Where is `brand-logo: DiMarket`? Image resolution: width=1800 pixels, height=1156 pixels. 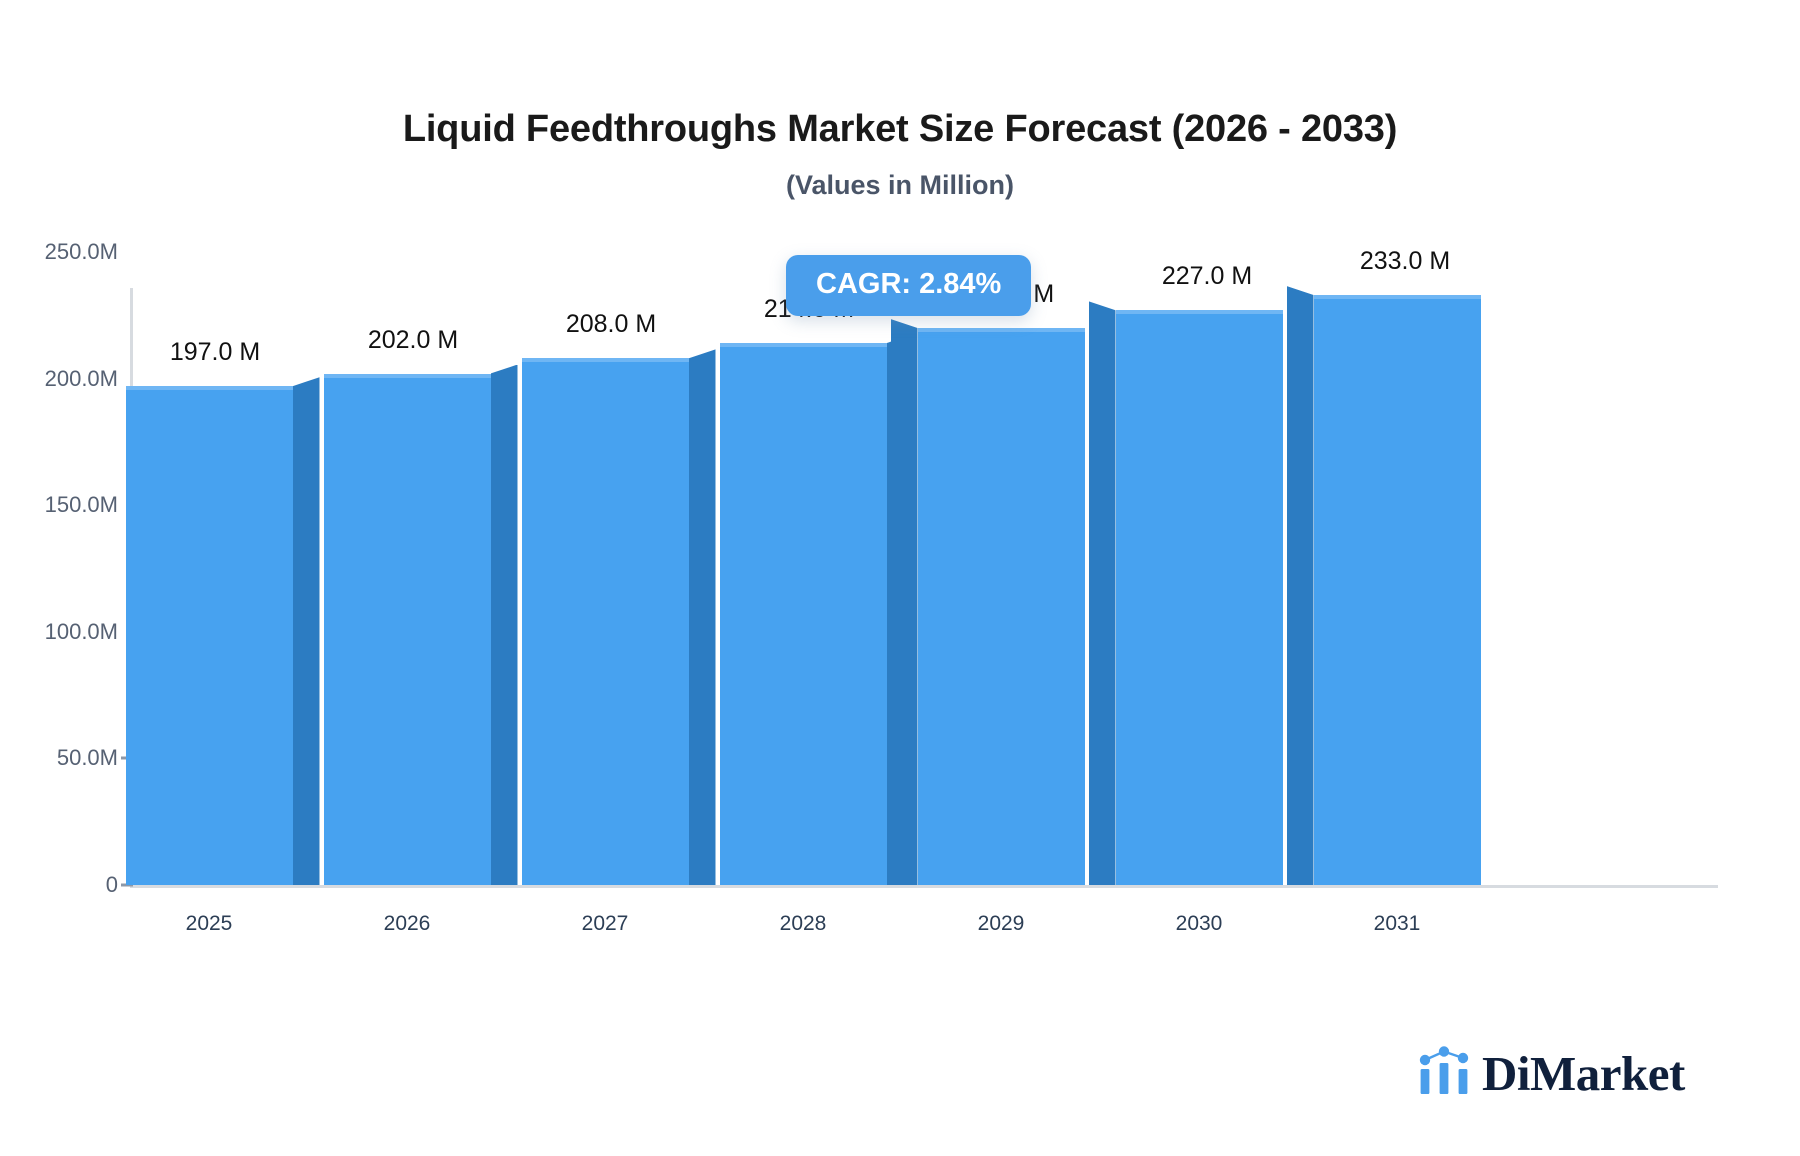
brand-logo: DiMarket is located at coordinates (1551, 1073).